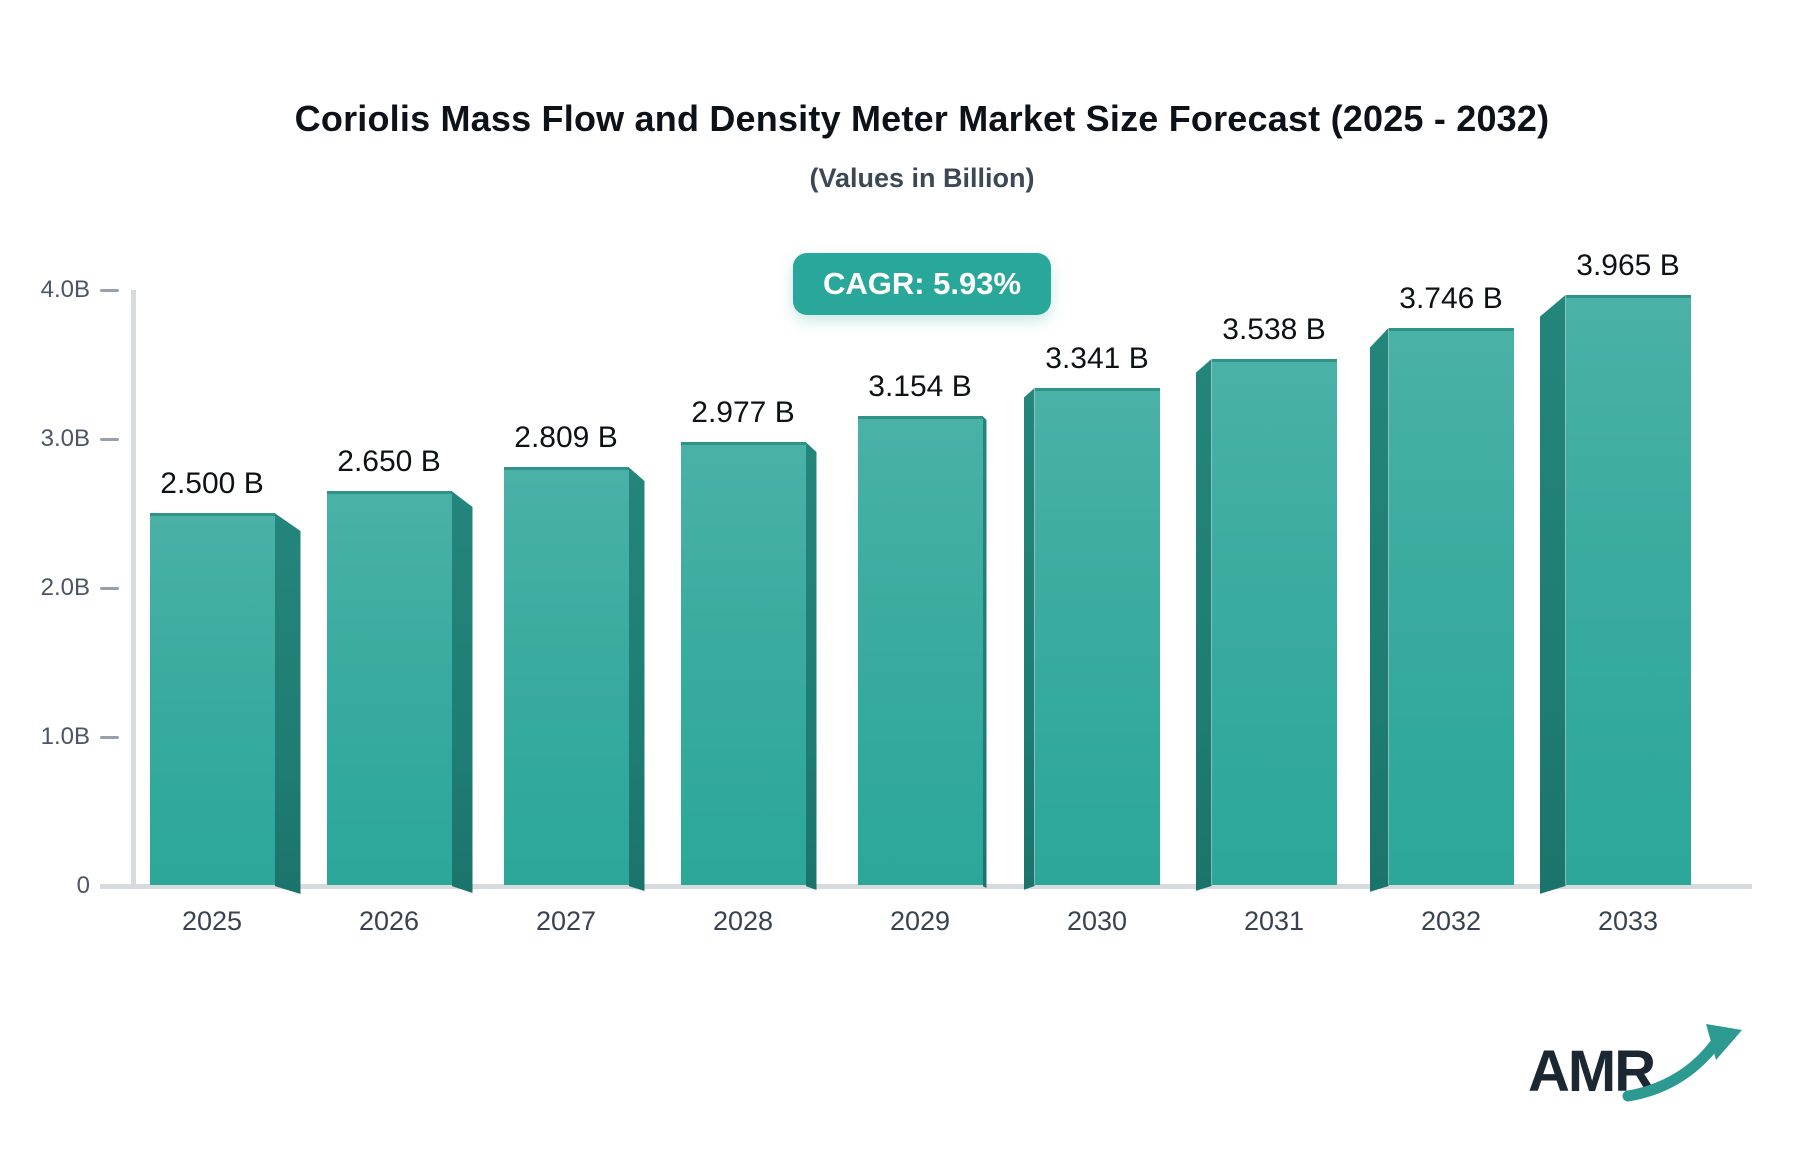 Image resolution: width=1800 pixels, height=1156 pixels. Describe the element at coordinates (1029, 639) in the screenshot. I see `bar-side-face-2030` at that location.